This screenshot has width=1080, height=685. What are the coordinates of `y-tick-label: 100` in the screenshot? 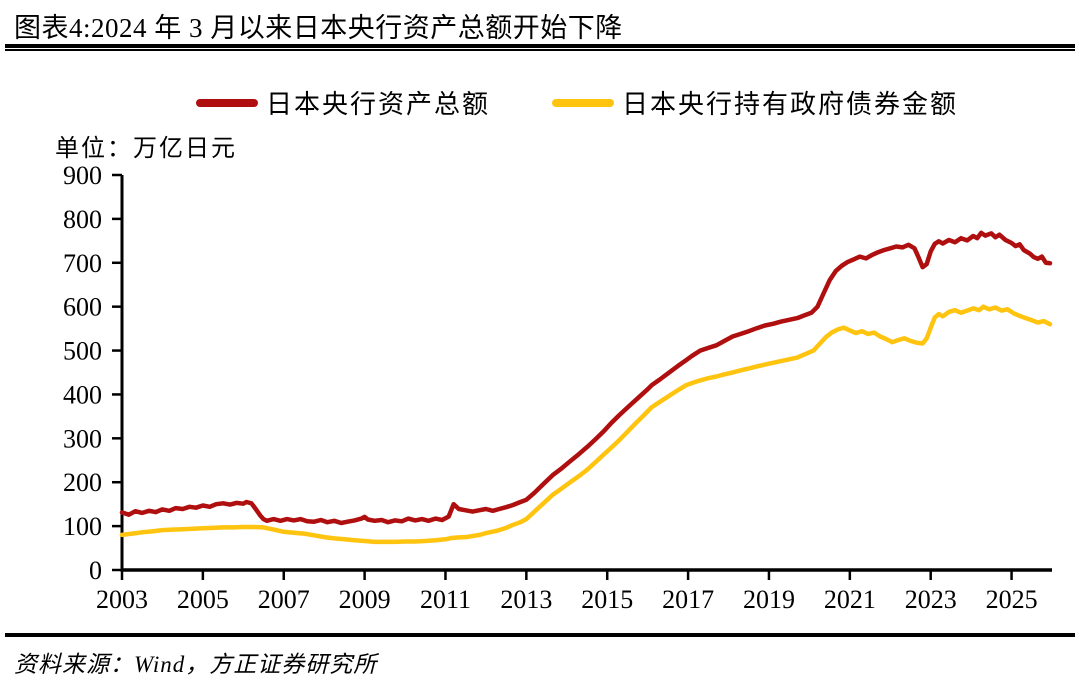 It's located at (82, 526).